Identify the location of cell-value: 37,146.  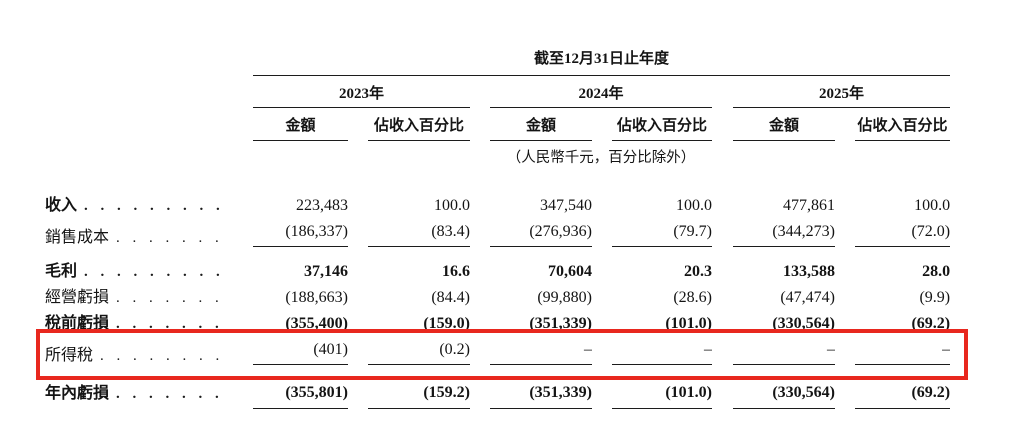
(326, 271).